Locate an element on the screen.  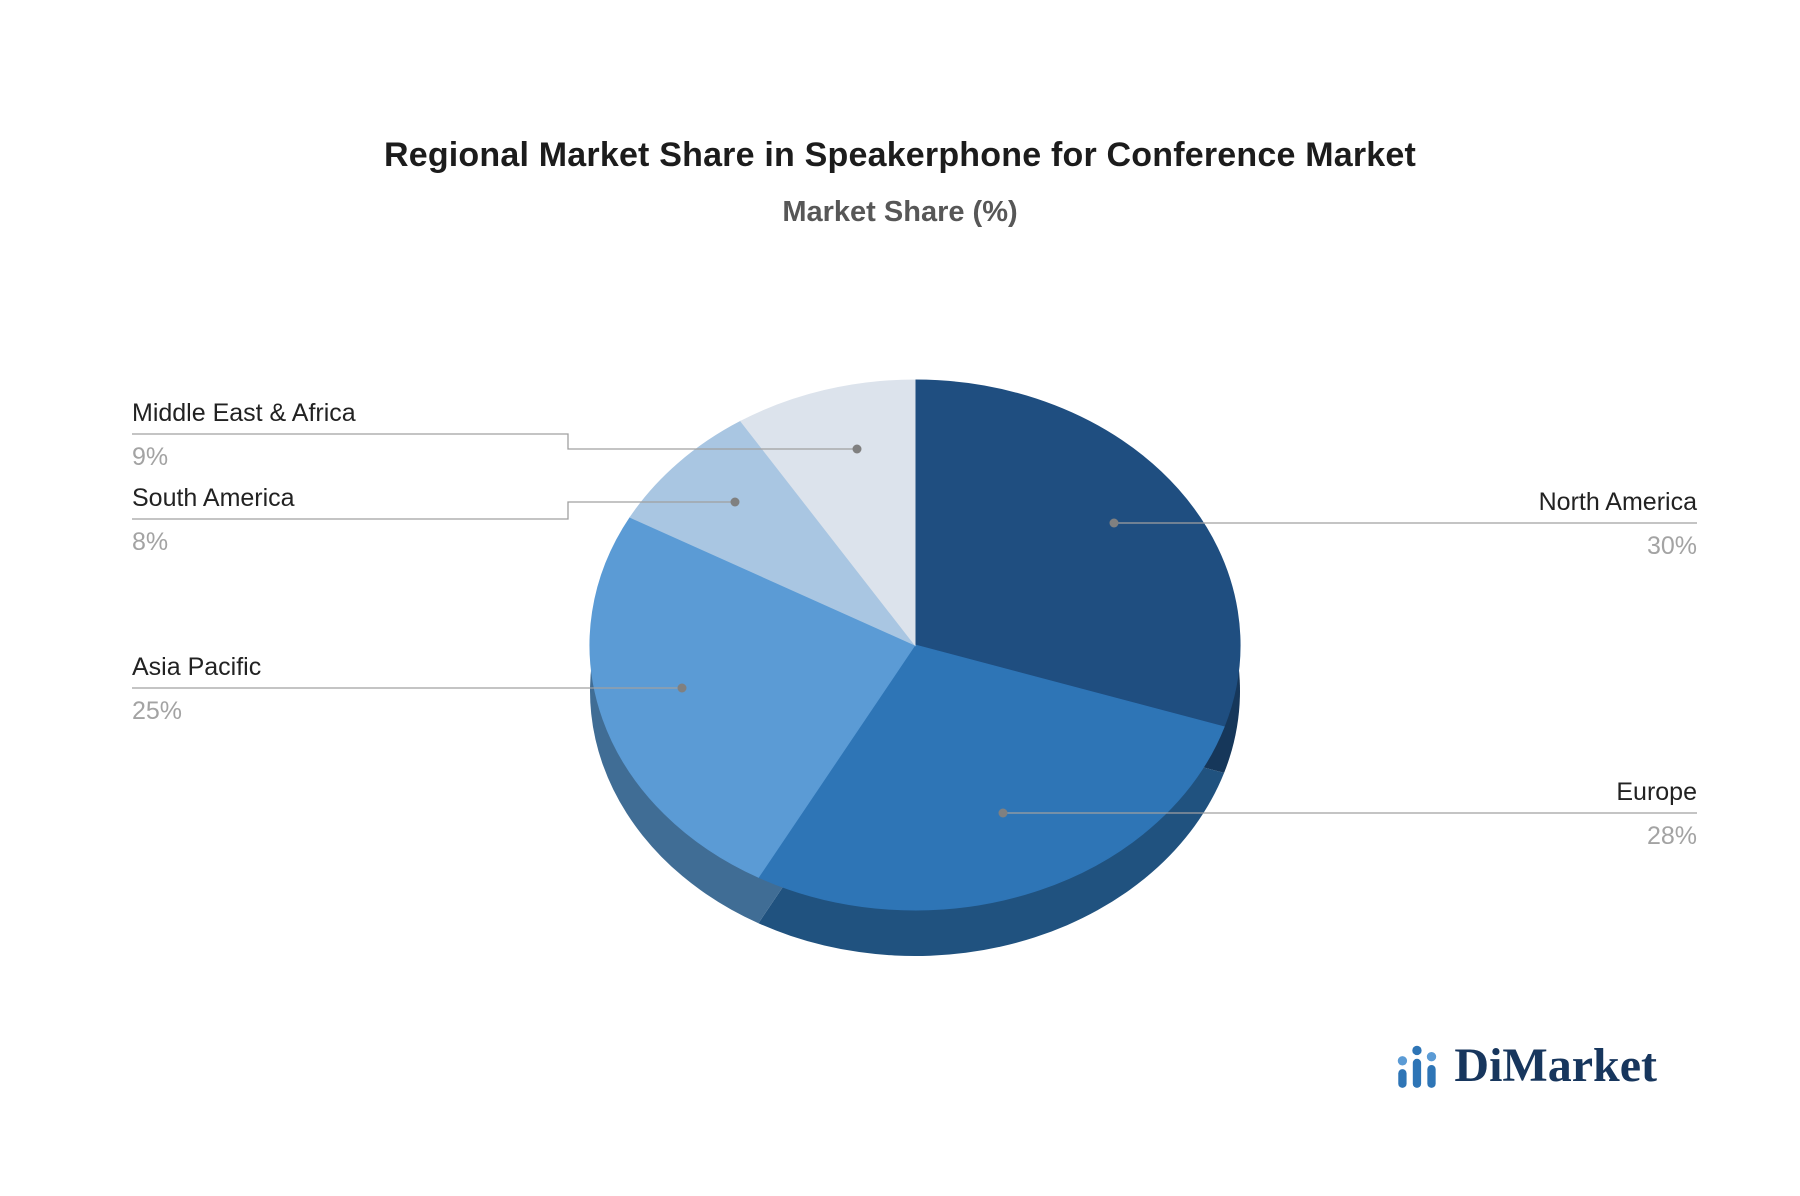
pie-slice-middle-east-africa is located at coordinates (828, 513).